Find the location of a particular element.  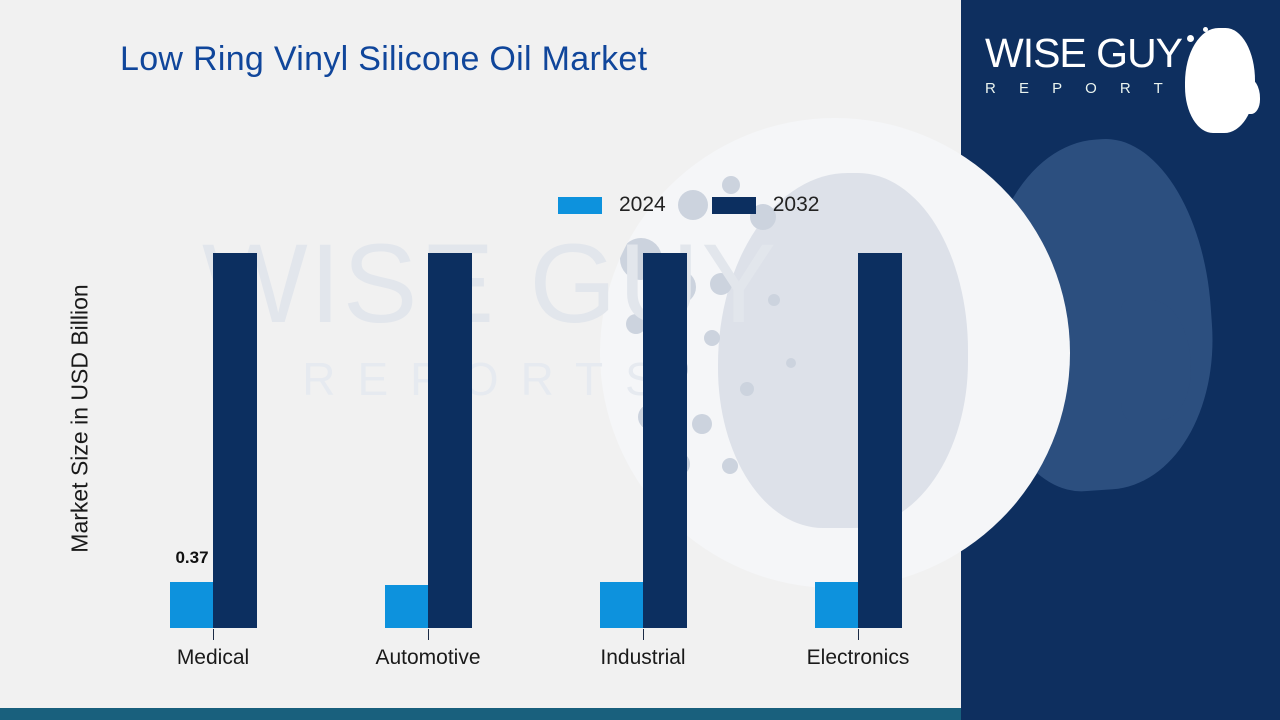

logo-head-nose-icon is located at coordinates (1249, 96).